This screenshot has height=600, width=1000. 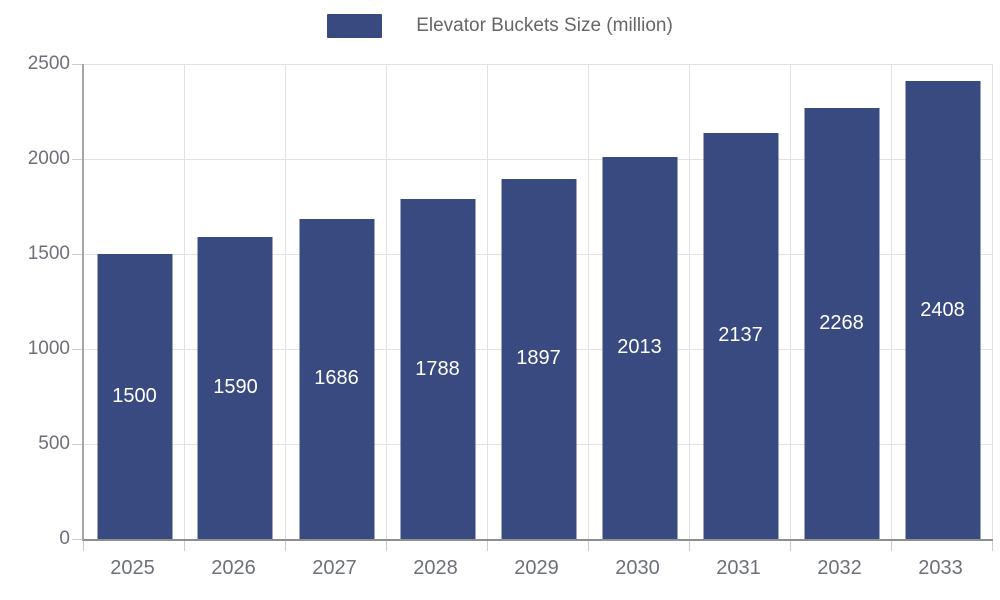 I want to click on bar-value-label: 2013, so click(x=639, y=347).